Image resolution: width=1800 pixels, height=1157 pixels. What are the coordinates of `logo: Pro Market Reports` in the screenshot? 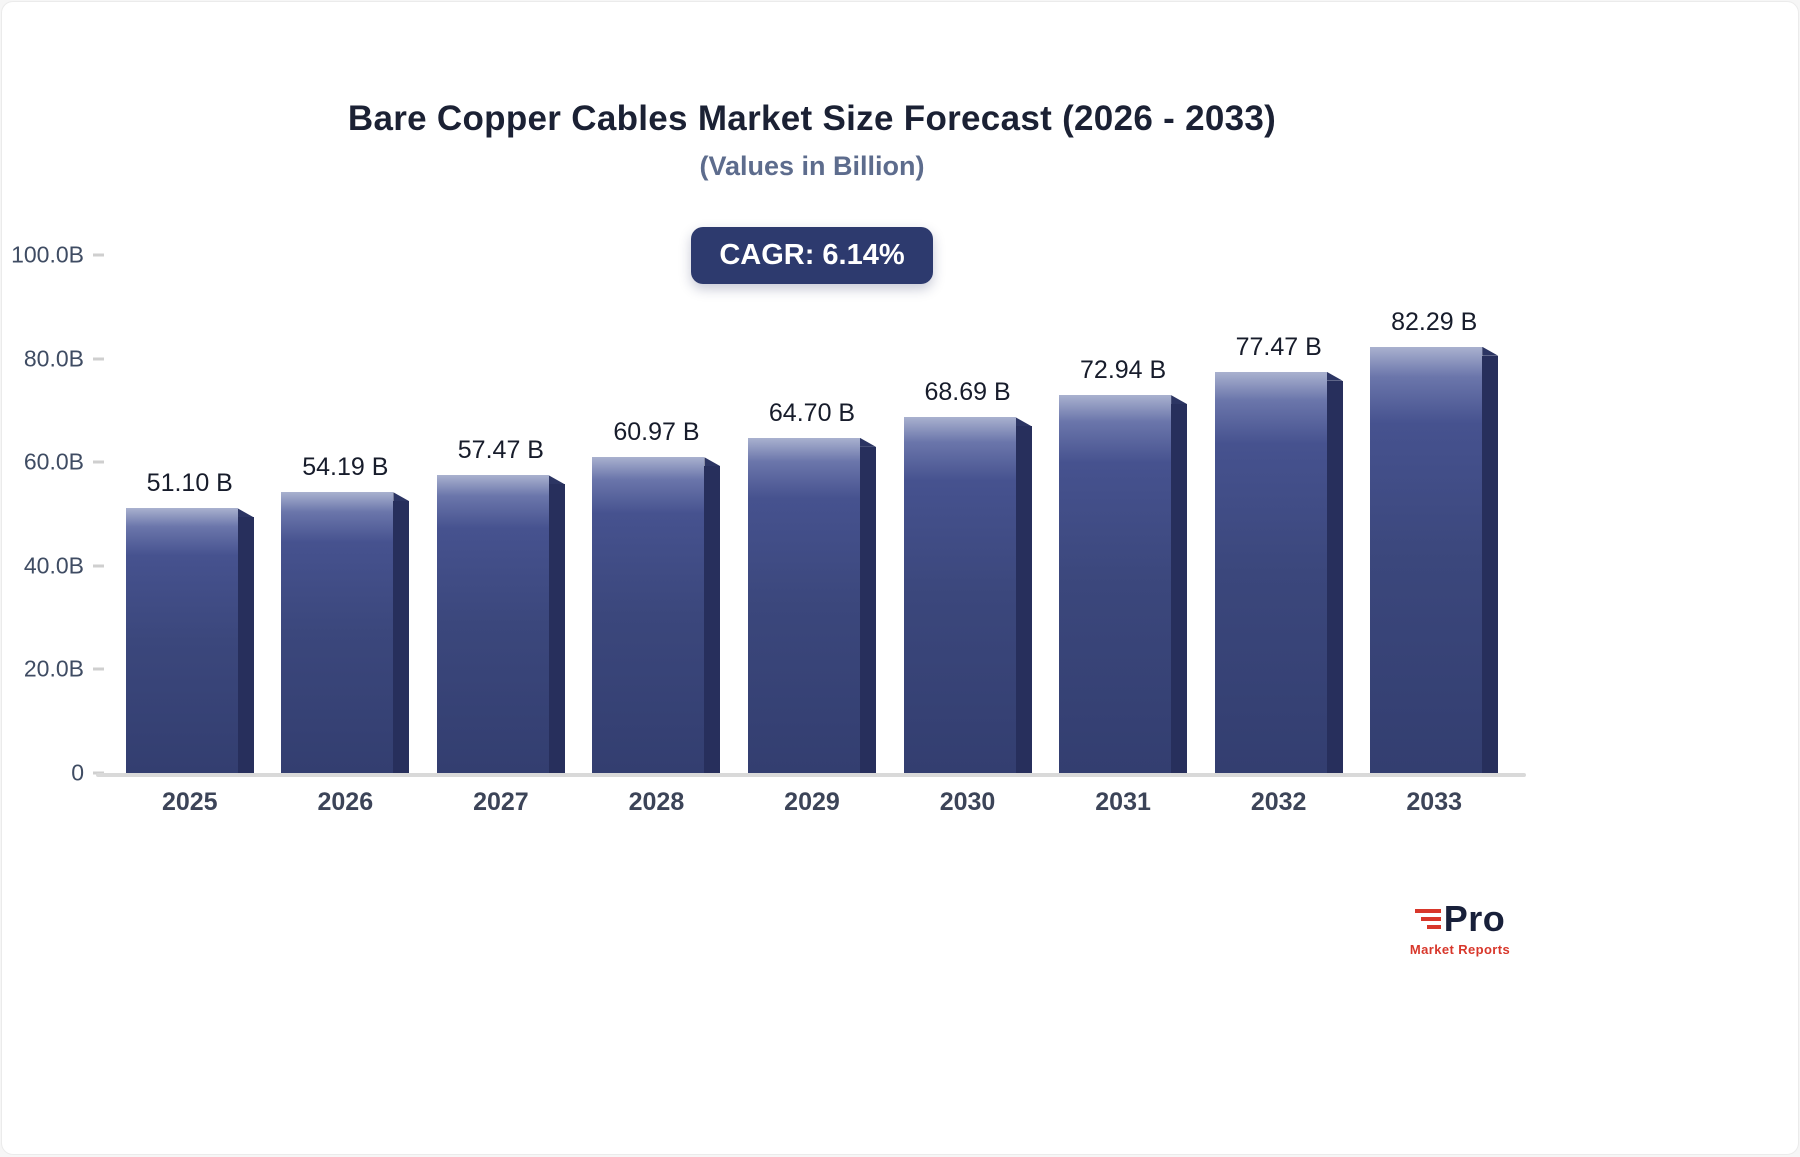 It's located at (1460, 927).